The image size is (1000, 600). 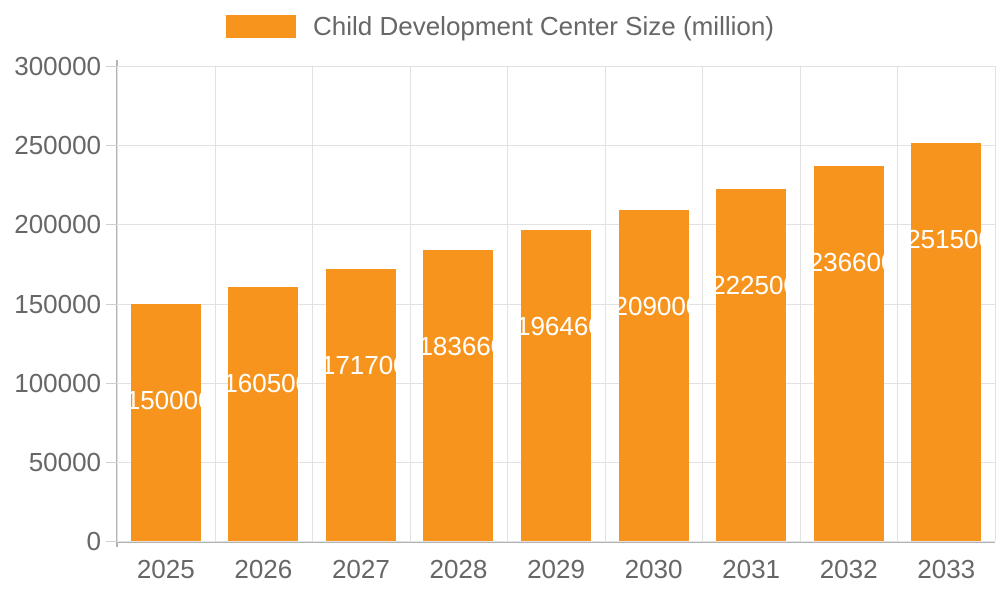 I want to click on x-axis-tick-label: 2026, so click(x=263, y=569).